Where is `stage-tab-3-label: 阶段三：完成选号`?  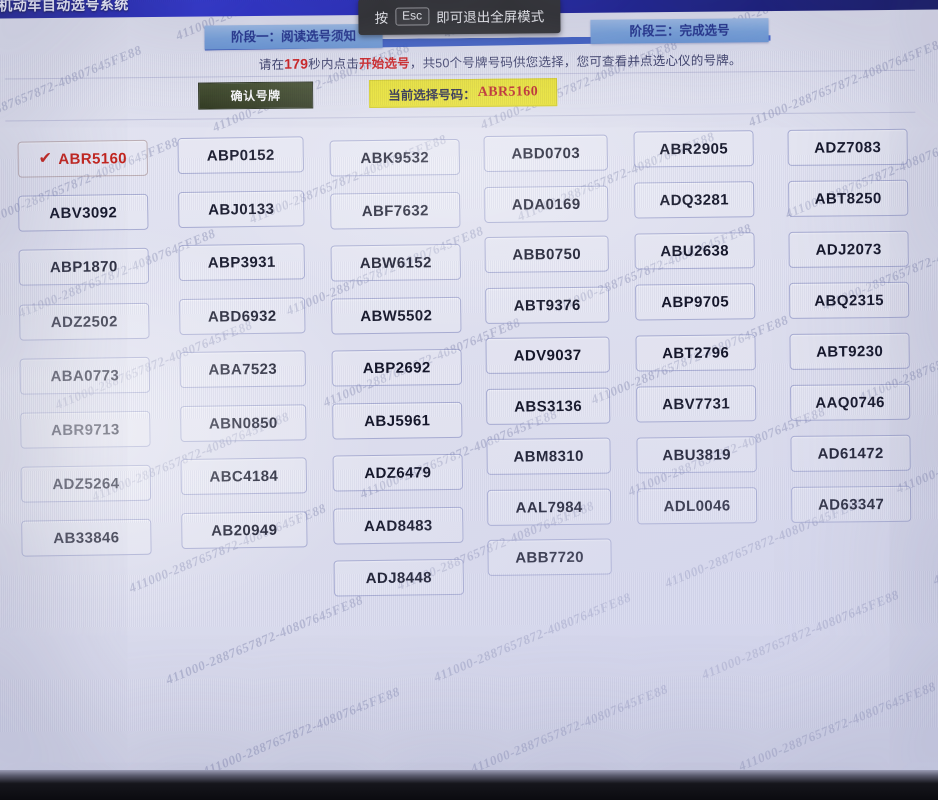 stage-tab-3-label: 阶段三：完成选号 is located at coordinates (679, 31).